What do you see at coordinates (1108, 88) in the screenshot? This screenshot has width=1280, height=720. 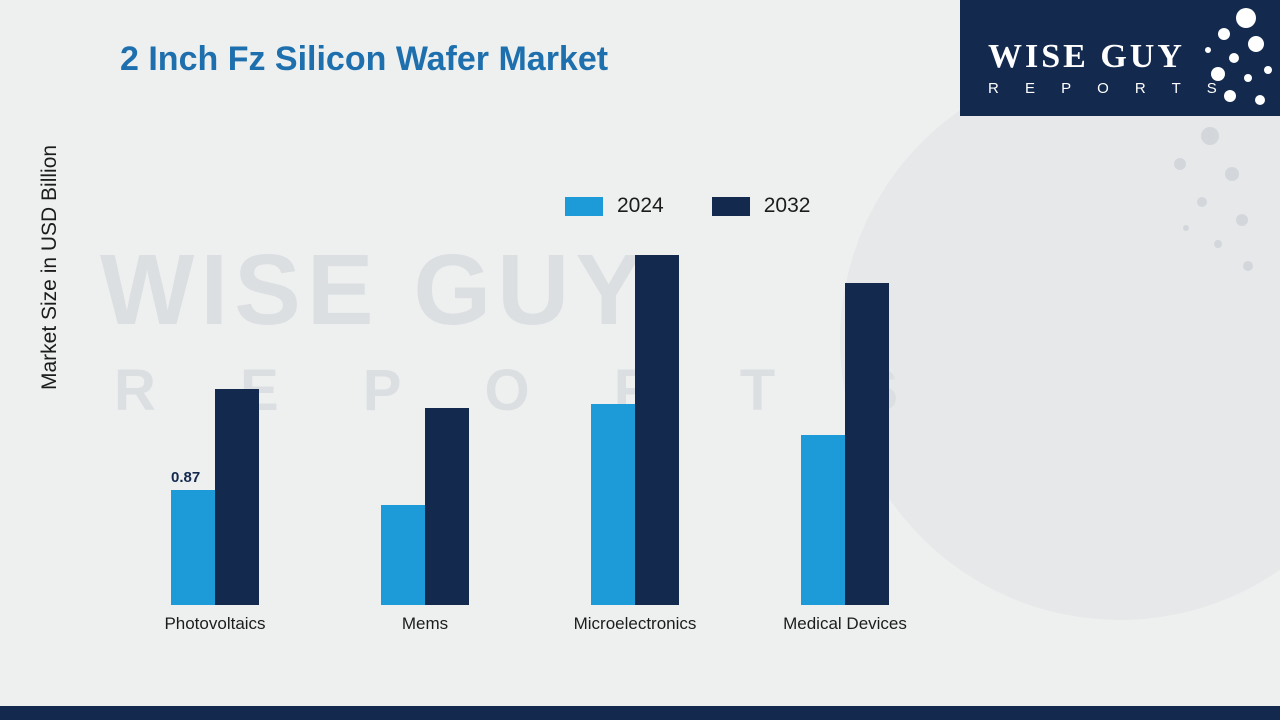 I see `logo-subtitle: R E P O R T S` at bounding box center [1108, 88].